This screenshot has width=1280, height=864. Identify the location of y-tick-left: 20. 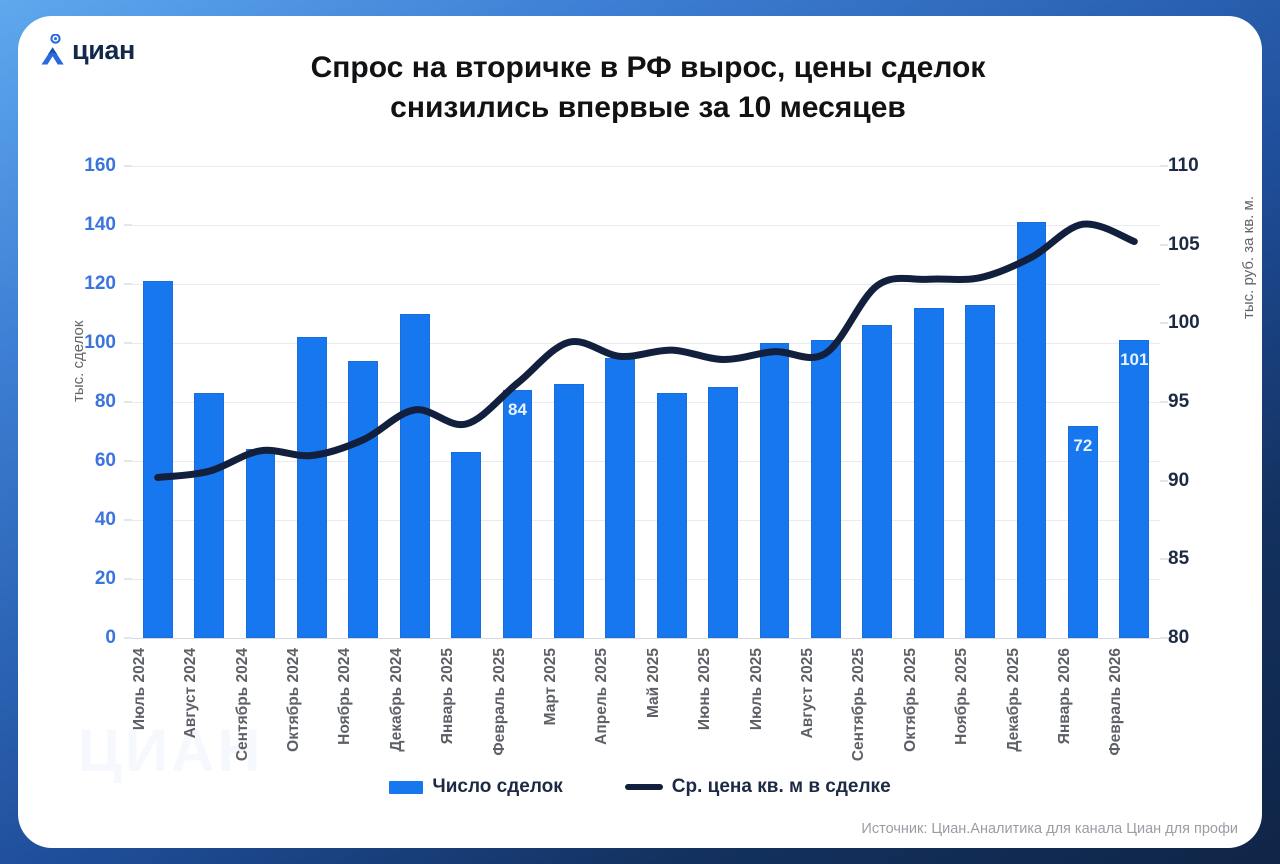
(105, 578).